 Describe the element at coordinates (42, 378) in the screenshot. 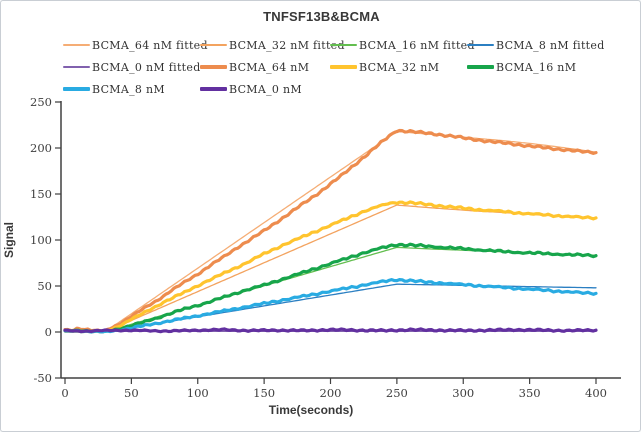

I see `y-tick-label: -50` at that location.